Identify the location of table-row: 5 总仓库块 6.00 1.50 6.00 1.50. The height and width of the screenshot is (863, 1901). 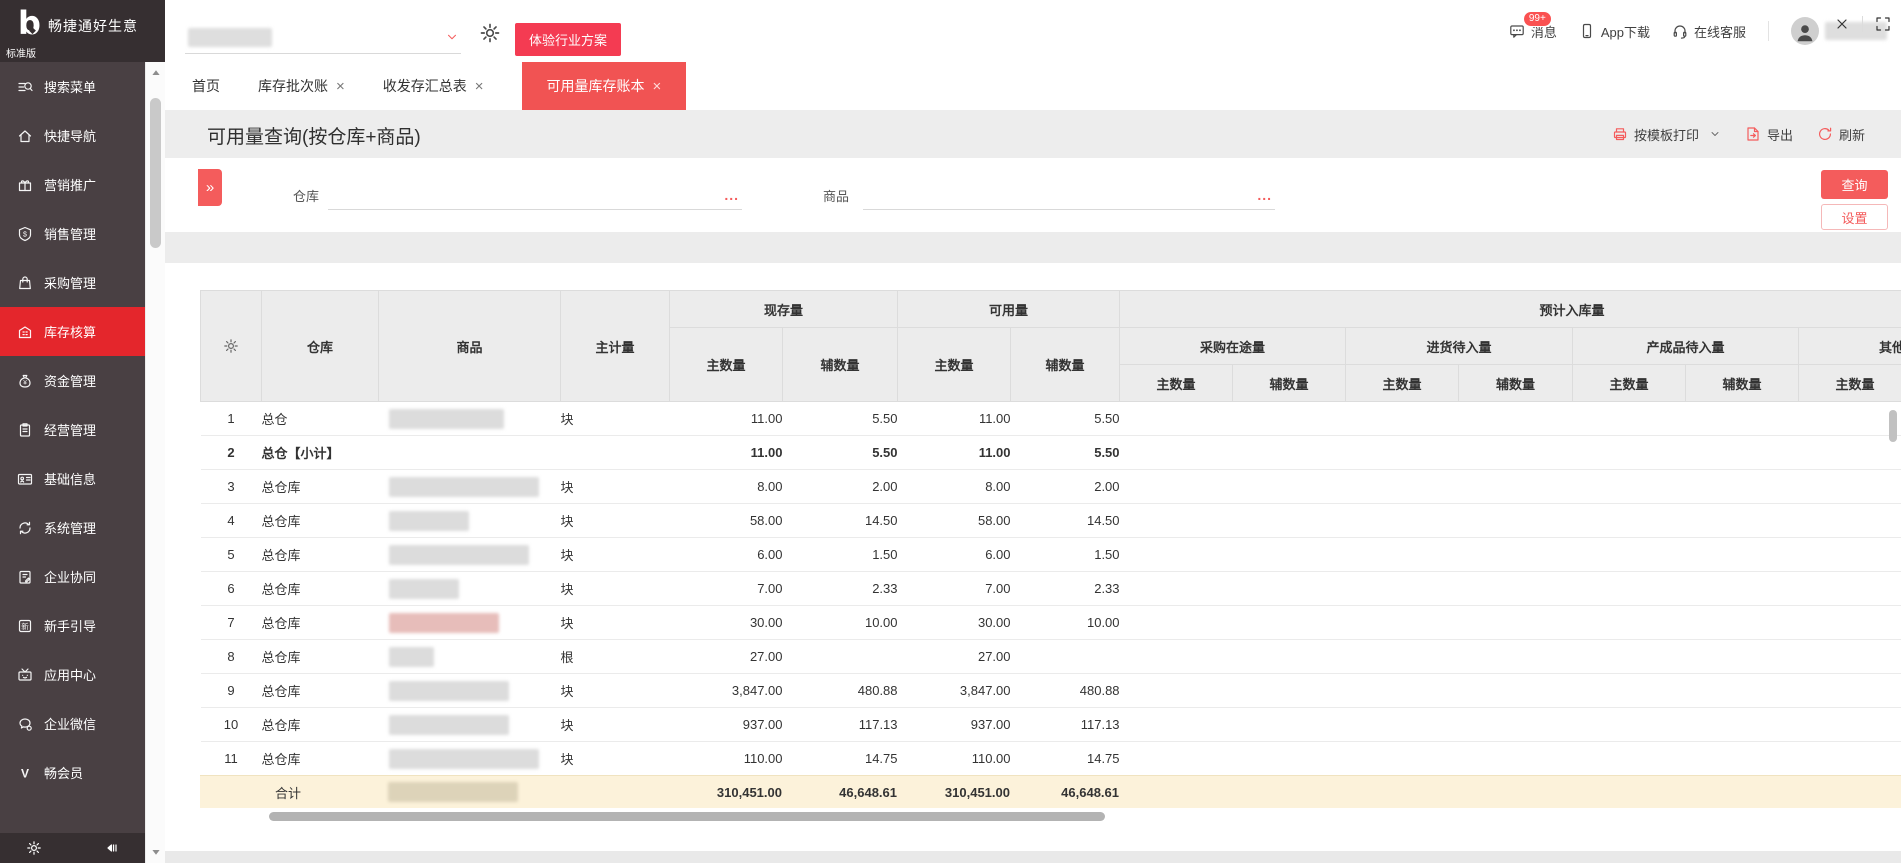
(1050, 554).